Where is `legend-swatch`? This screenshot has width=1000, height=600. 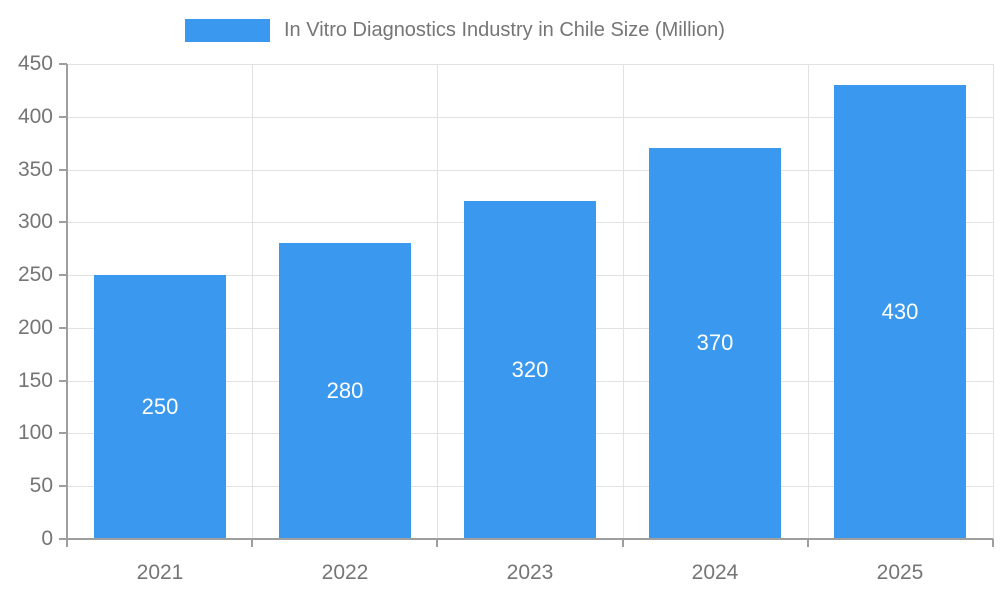
legend-swatch is located at coordinates (227, 30).